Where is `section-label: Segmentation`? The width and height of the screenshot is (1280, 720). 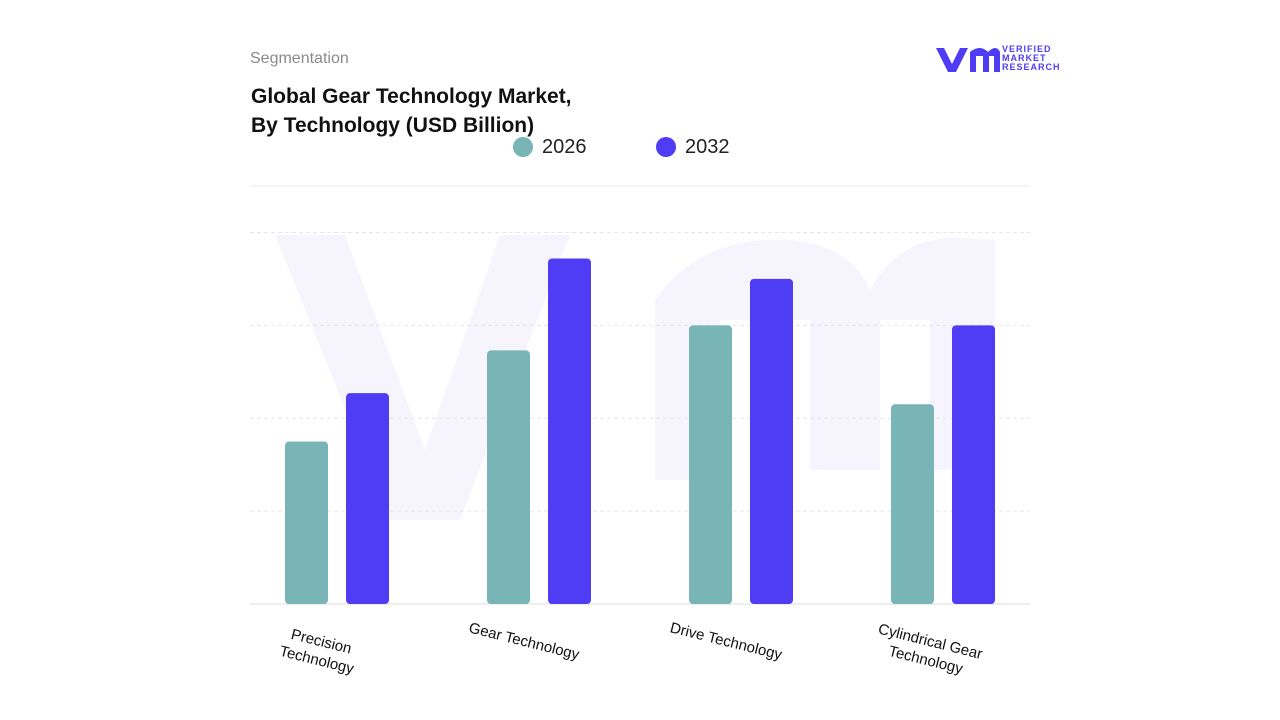
section-label: Segmentation is located at coordinates (299, 58).